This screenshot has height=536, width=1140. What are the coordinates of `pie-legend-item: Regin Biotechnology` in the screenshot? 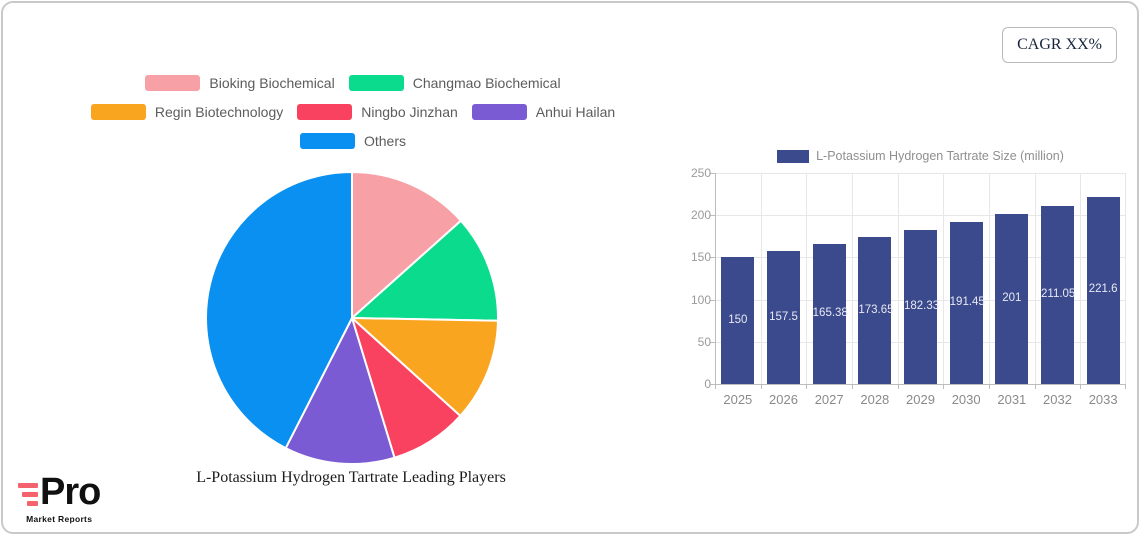 It's located at (187, 112).